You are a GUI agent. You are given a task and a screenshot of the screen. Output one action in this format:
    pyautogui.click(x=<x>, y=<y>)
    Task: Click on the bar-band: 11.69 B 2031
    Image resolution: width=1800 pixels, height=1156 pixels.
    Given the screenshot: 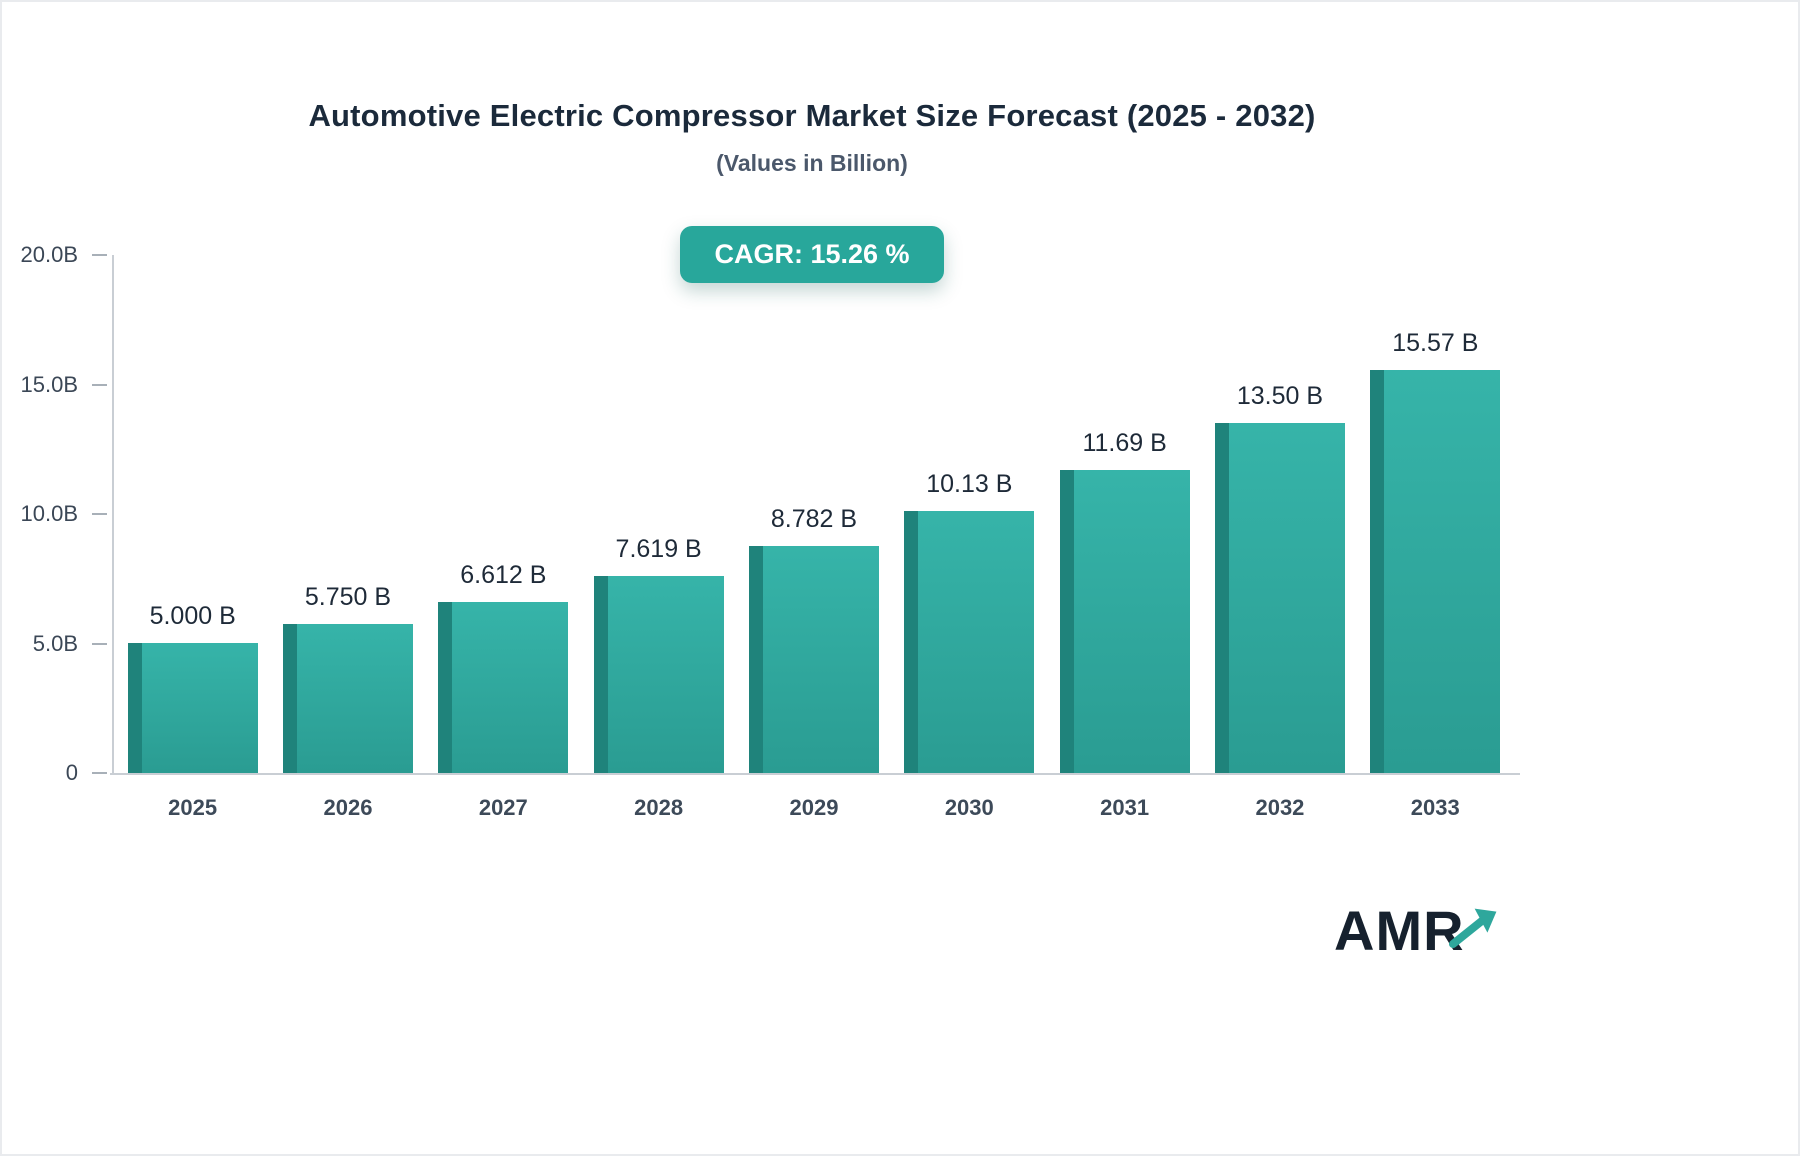 What is the action you would take?
    pyautogui.click(x=1124, y=537)
    